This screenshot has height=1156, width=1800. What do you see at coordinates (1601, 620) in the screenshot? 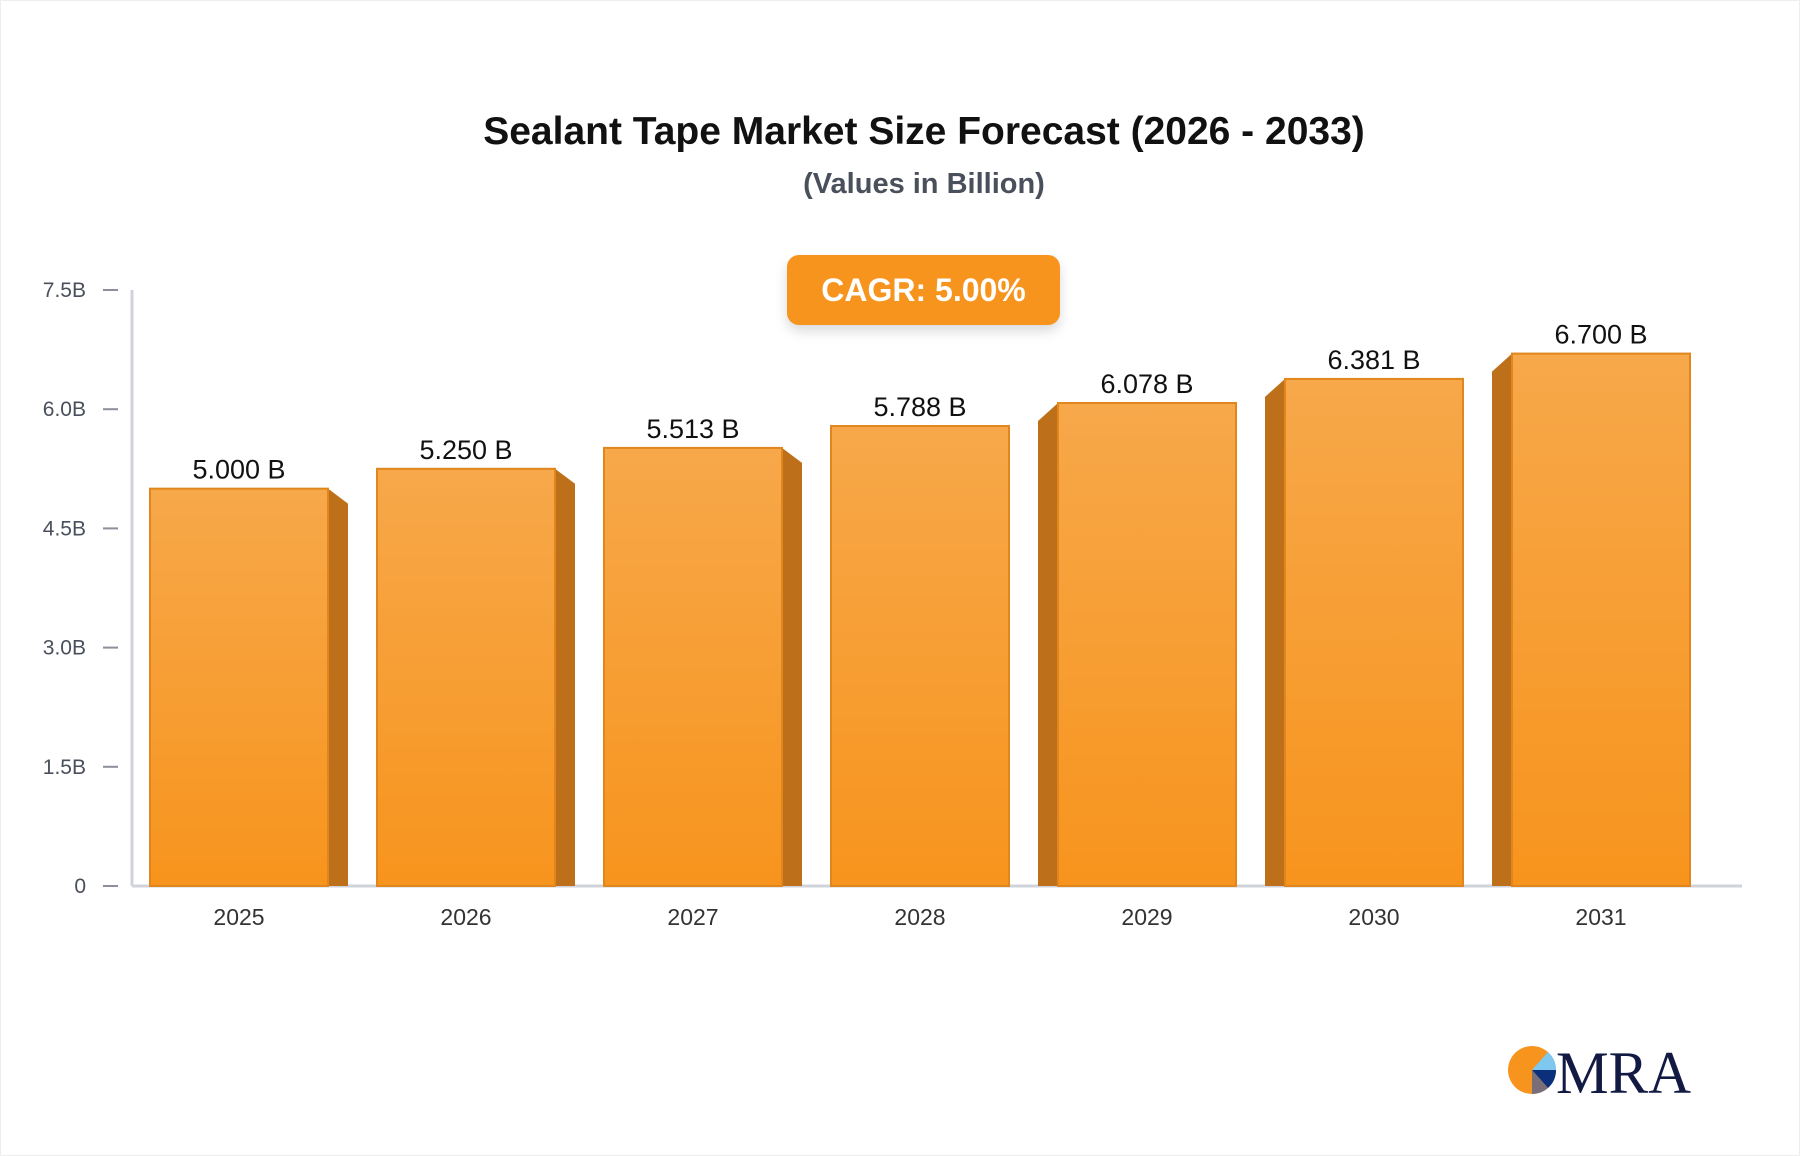
I see `bar-2031` at bounding box center [1601, 620].